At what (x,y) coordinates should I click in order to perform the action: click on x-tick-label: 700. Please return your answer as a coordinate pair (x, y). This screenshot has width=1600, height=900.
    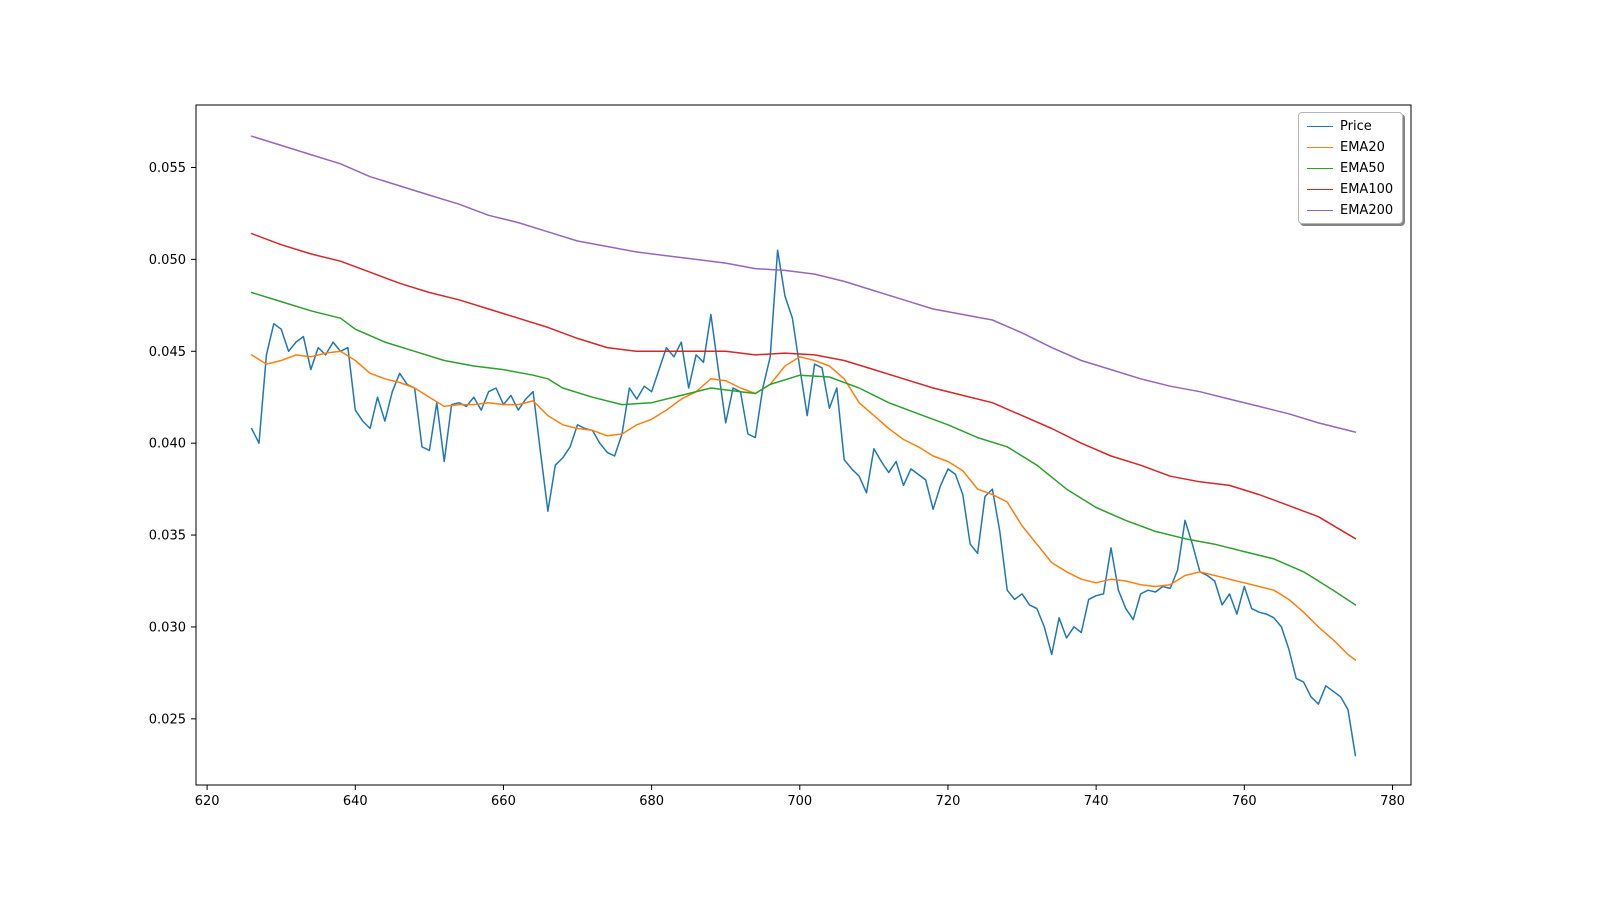
    Looking at the image, I should click on (799, 801).